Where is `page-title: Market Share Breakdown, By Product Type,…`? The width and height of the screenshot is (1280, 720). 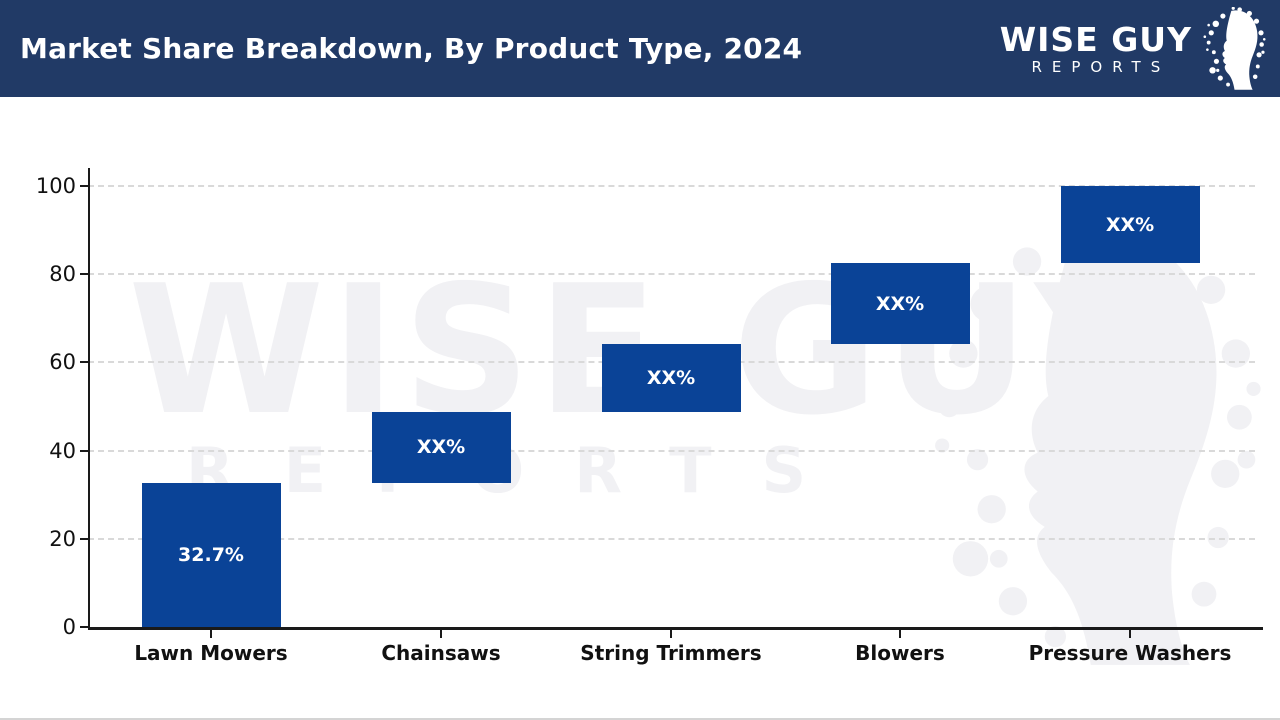 page-title: Market Share Breakdown, By Product Type,… is located at coordinates (411, 48).